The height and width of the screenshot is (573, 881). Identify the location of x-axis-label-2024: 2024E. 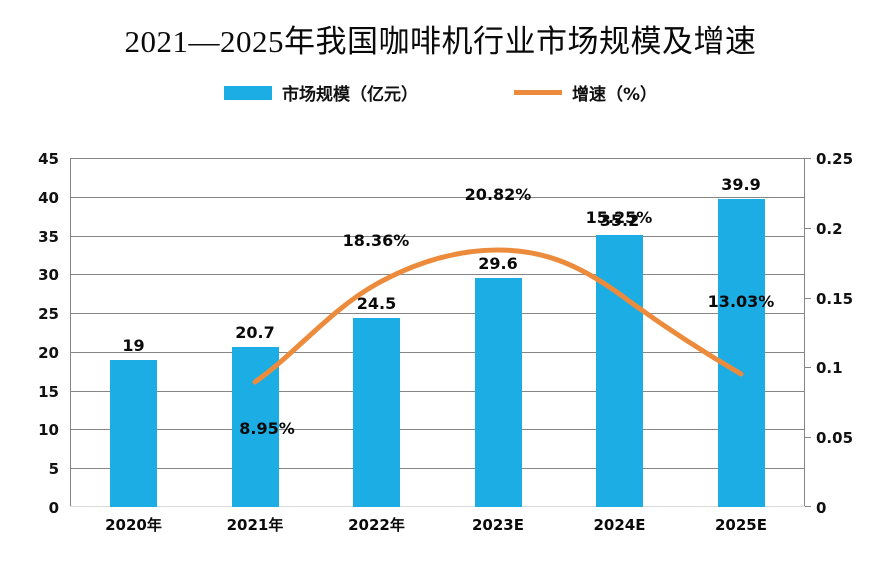
(619, 525).